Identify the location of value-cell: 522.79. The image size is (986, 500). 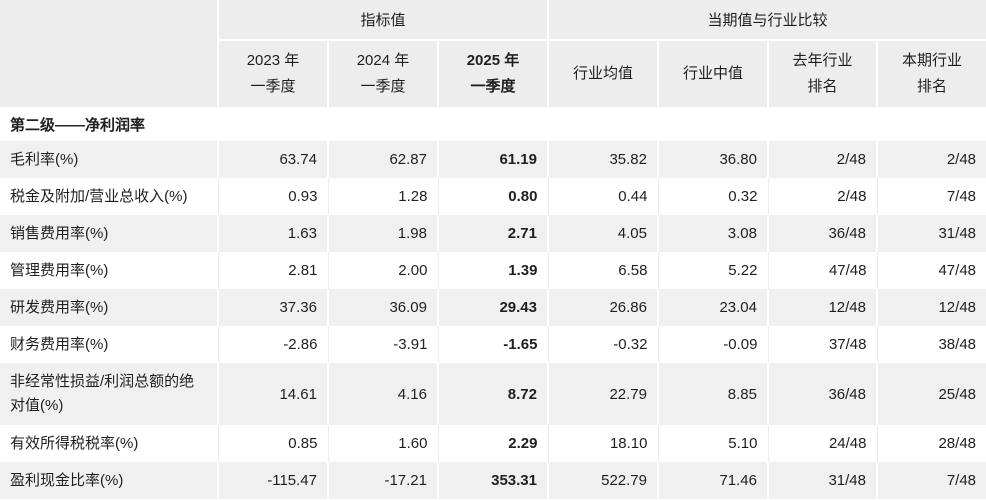
(602, 480).